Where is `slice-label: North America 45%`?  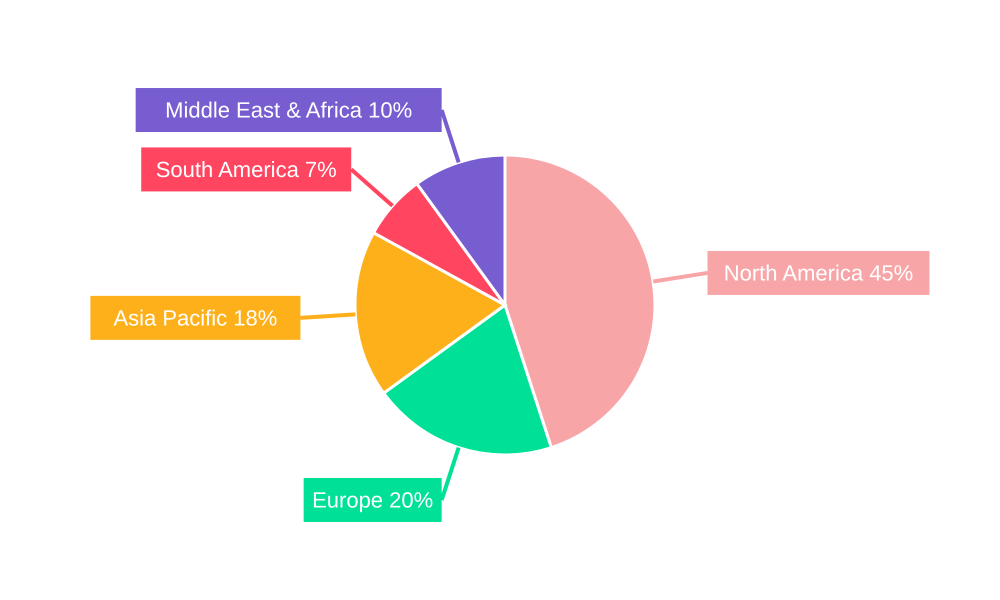
slice-label: North America 45% is located at coordinates (819, 273).